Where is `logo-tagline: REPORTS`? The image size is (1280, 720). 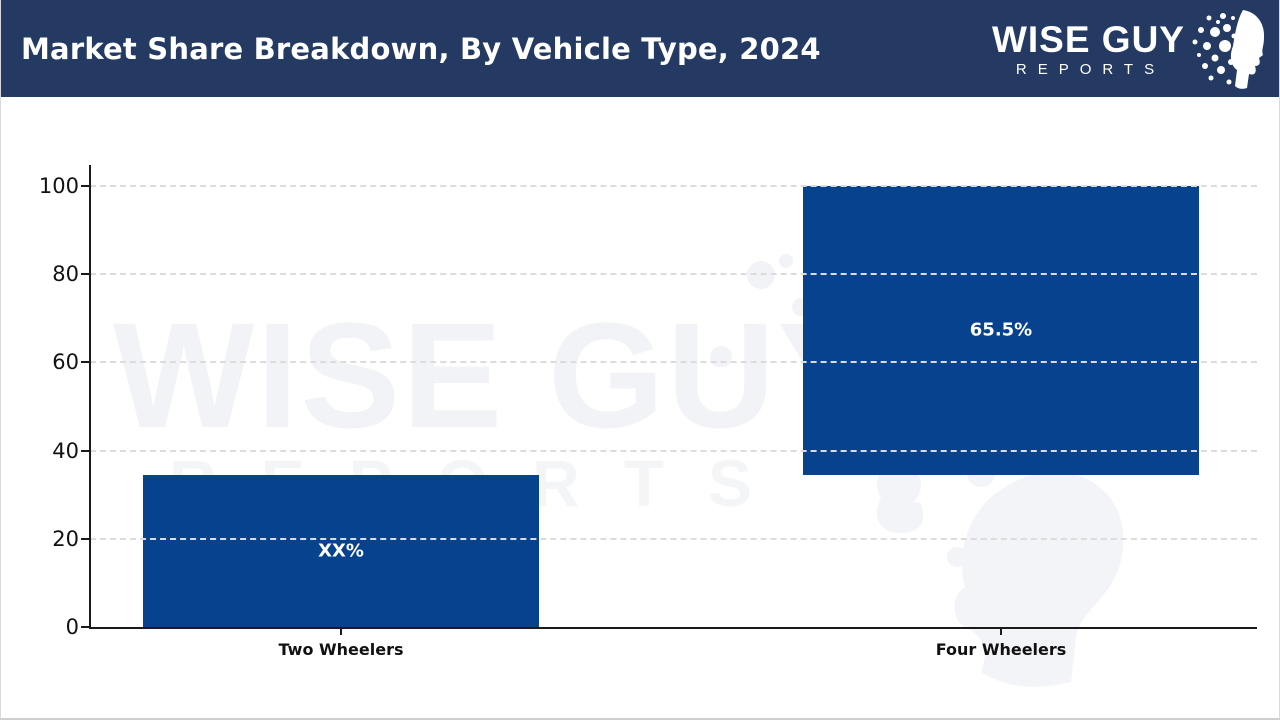 logo-tagline: REPORTS is located at coordinates (1090, 69).